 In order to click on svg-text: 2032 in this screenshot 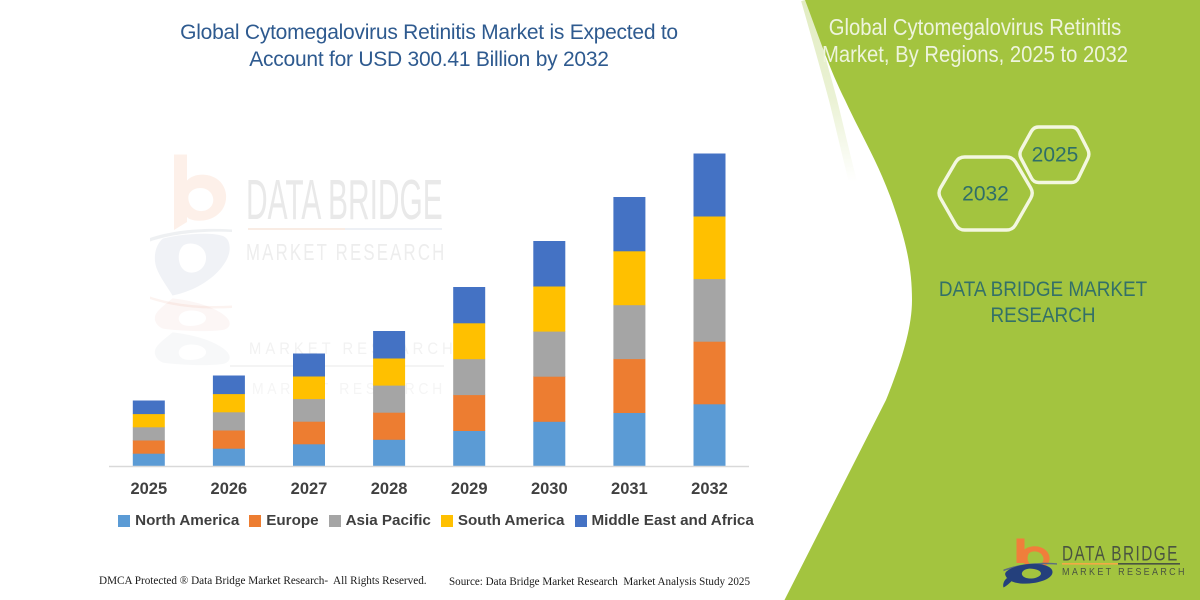, I will do `click(985, 194)`.